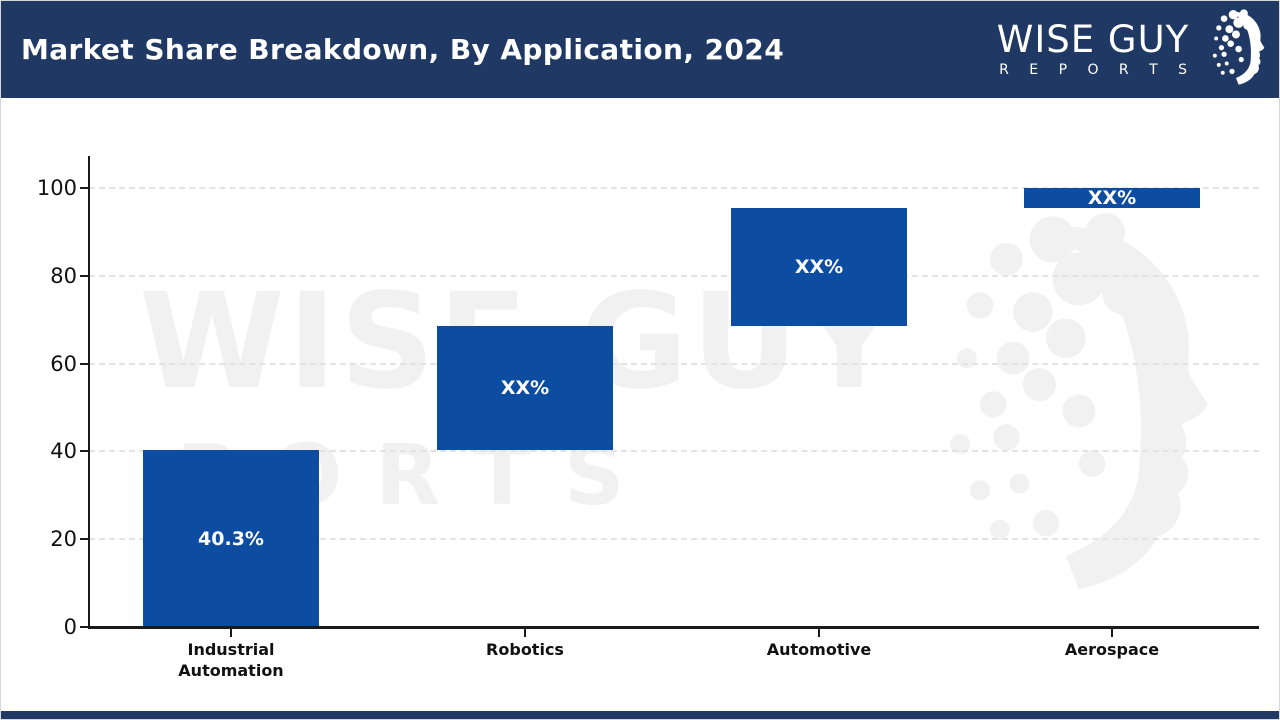 Image resolution: width=1280 pixels, height=720 pixels. Describe the element at coordinates (70, 627) in the screenshot. I see `y-tick-label-0: 0` at that location.